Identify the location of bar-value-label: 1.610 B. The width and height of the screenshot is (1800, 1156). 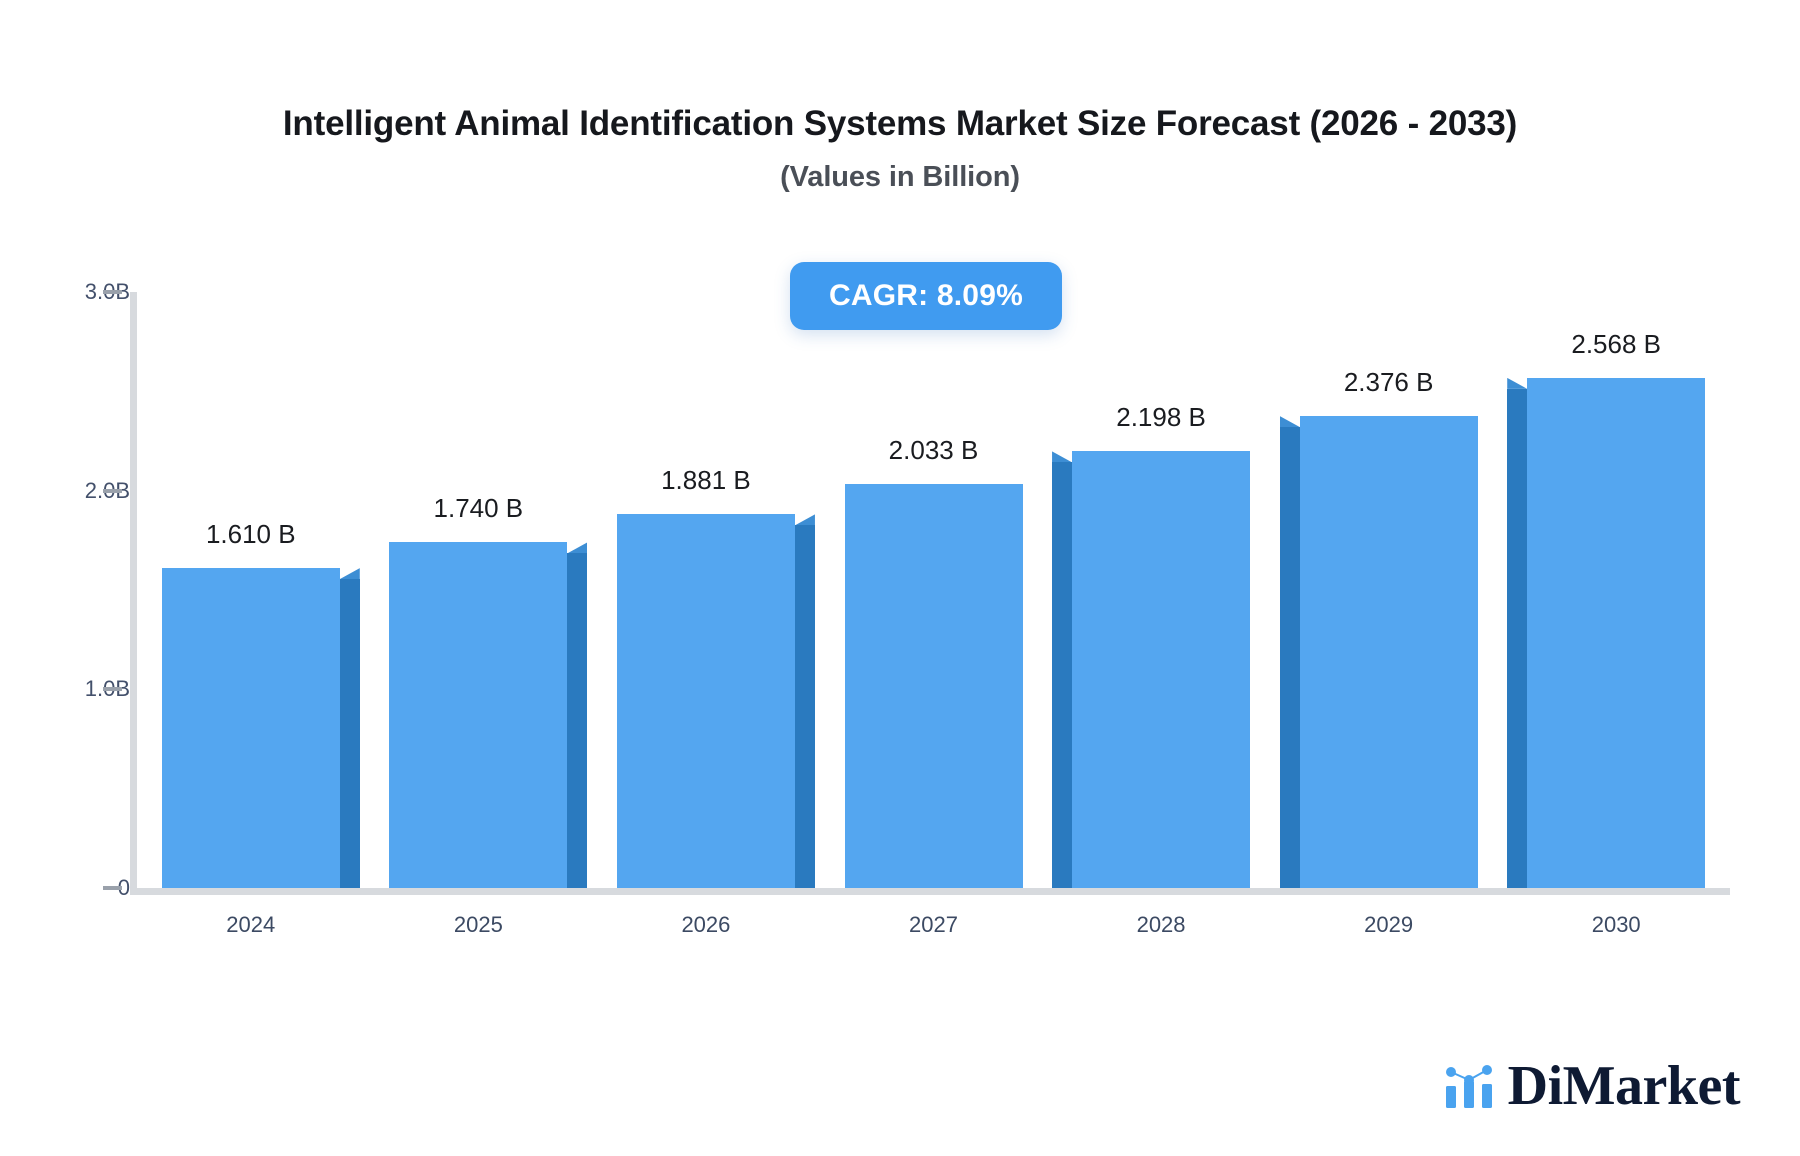
(250, 534).